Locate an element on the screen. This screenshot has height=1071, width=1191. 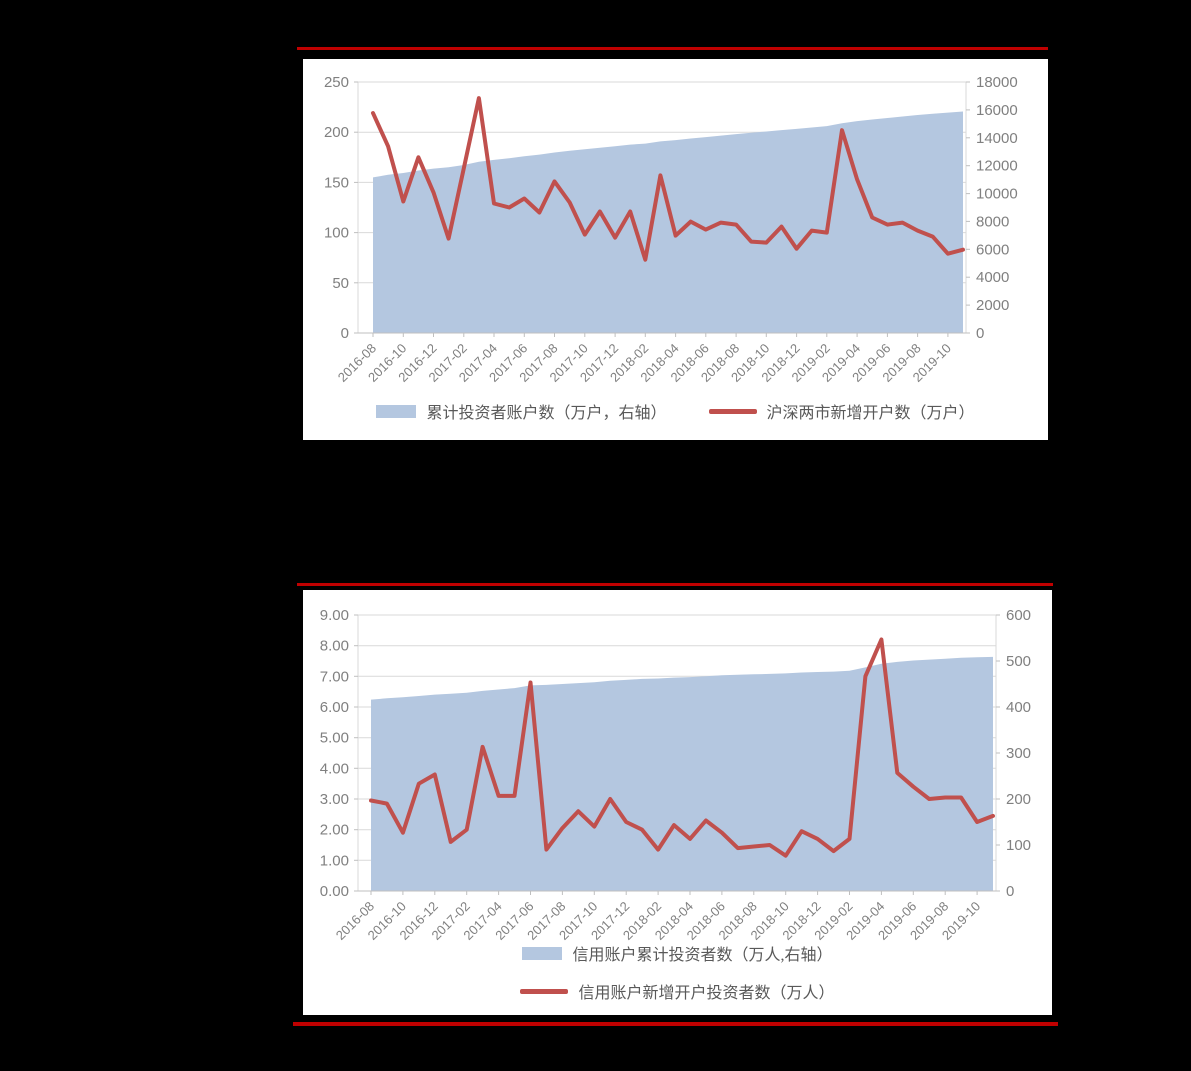
svg-text: 4.00 is located at coordinates (334, 768).